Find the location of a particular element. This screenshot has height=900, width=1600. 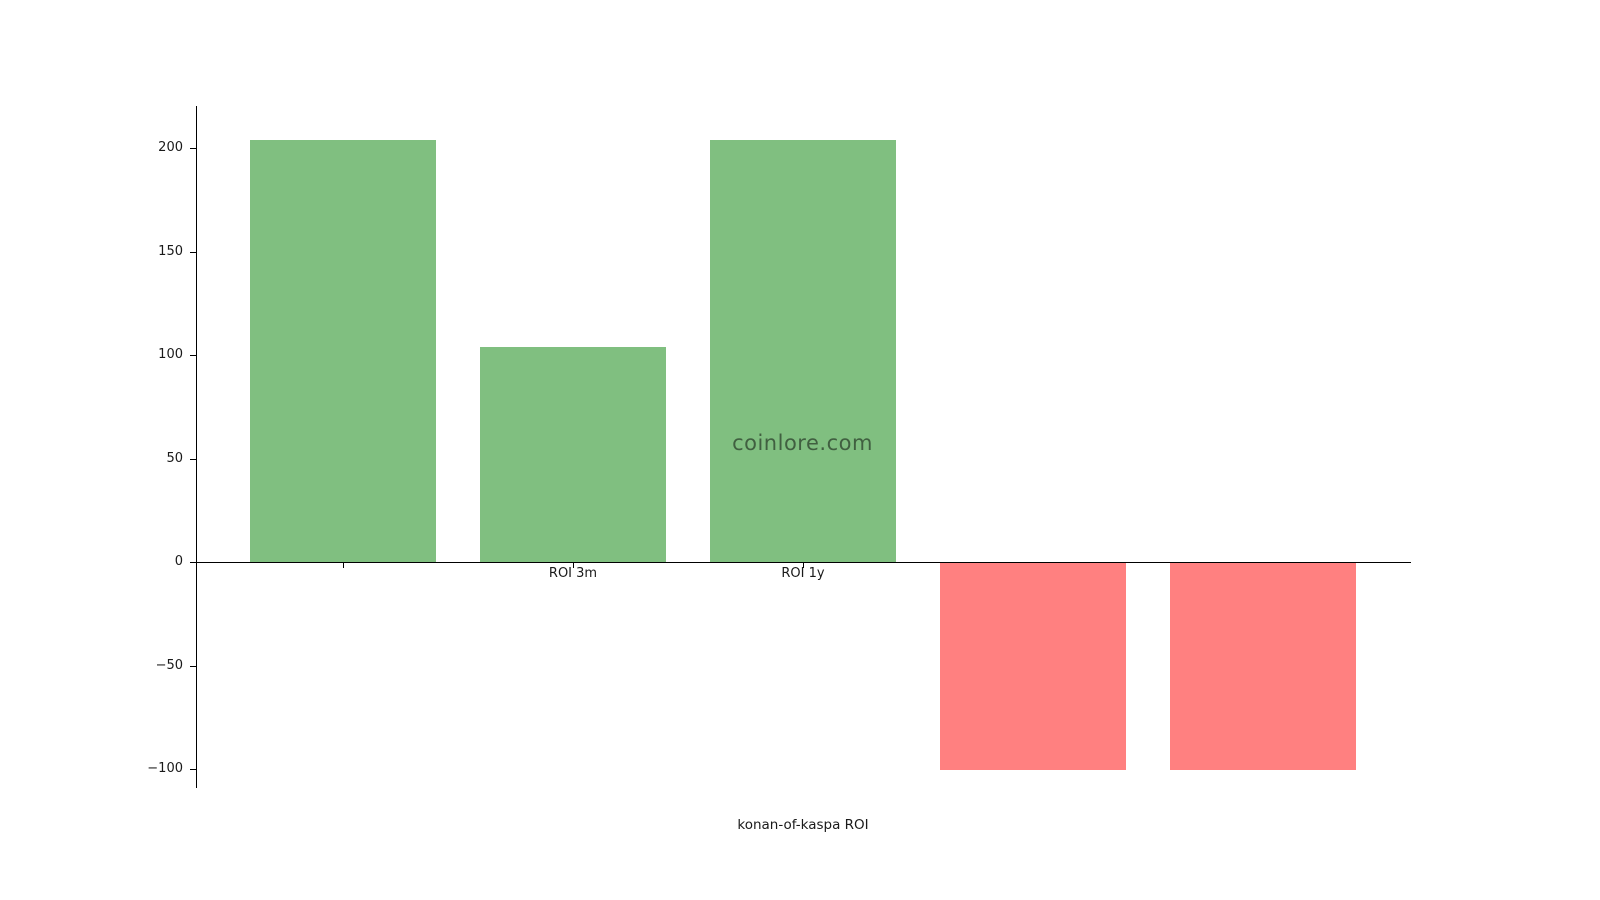

x-axis-zero-line is located at coordinates (803, 562).